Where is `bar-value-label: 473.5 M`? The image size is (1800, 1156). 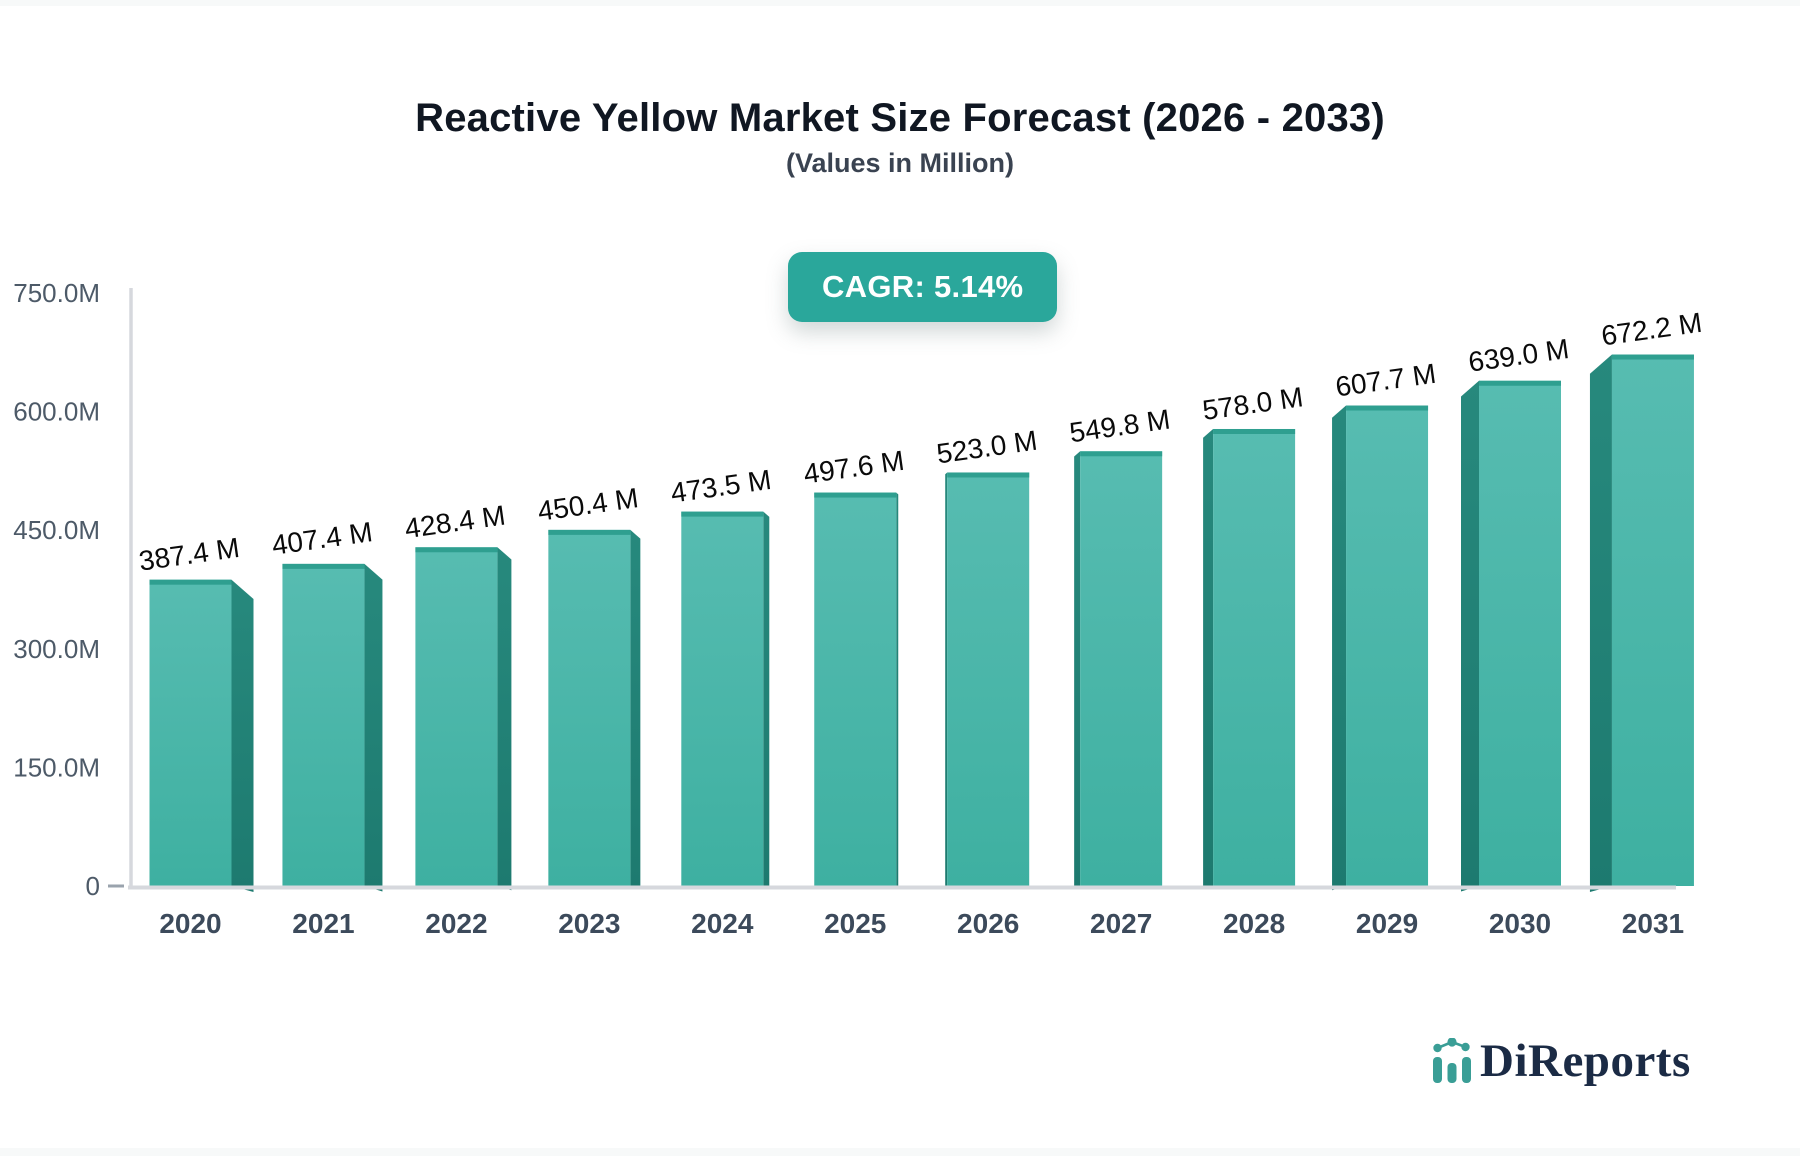
bar-value-label: 473.5 M is located at coordinates (721, 486).